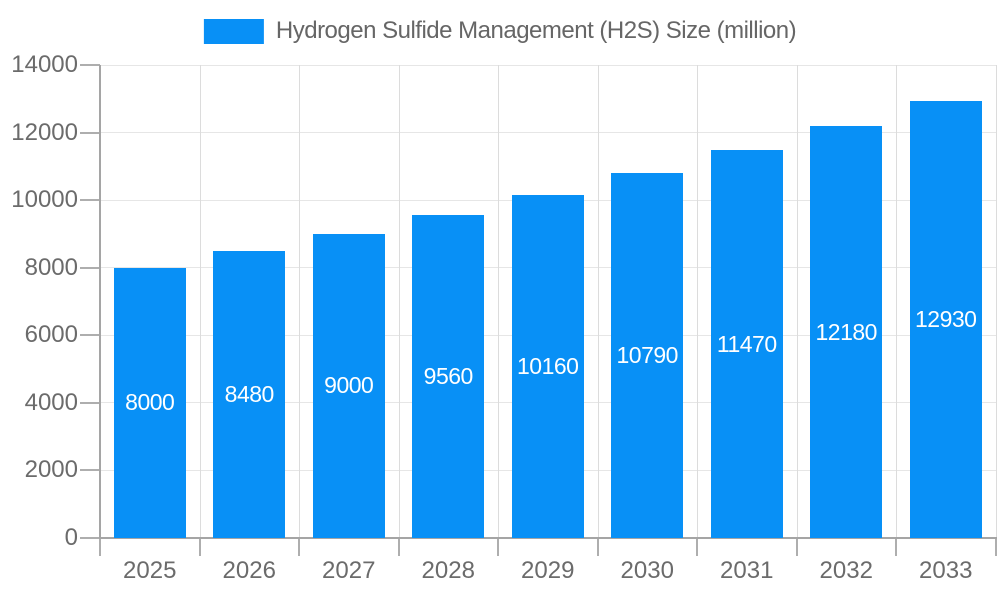 This screenshot has width=1000, height=600. I want to click on bar-value-label: 9560, so click(448, 375).